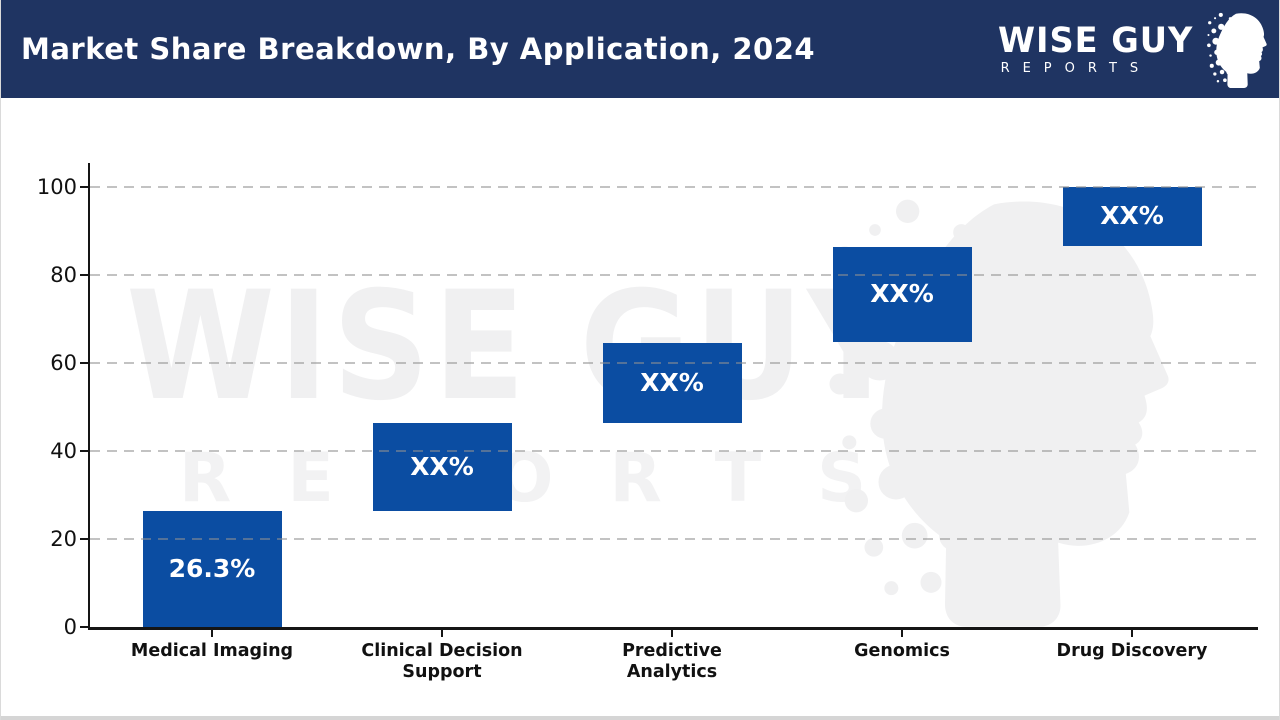 Image resolution: width=1280 pixels, height=720 pixels. I want to click on y-tick-label: 100, so click(56, 187).